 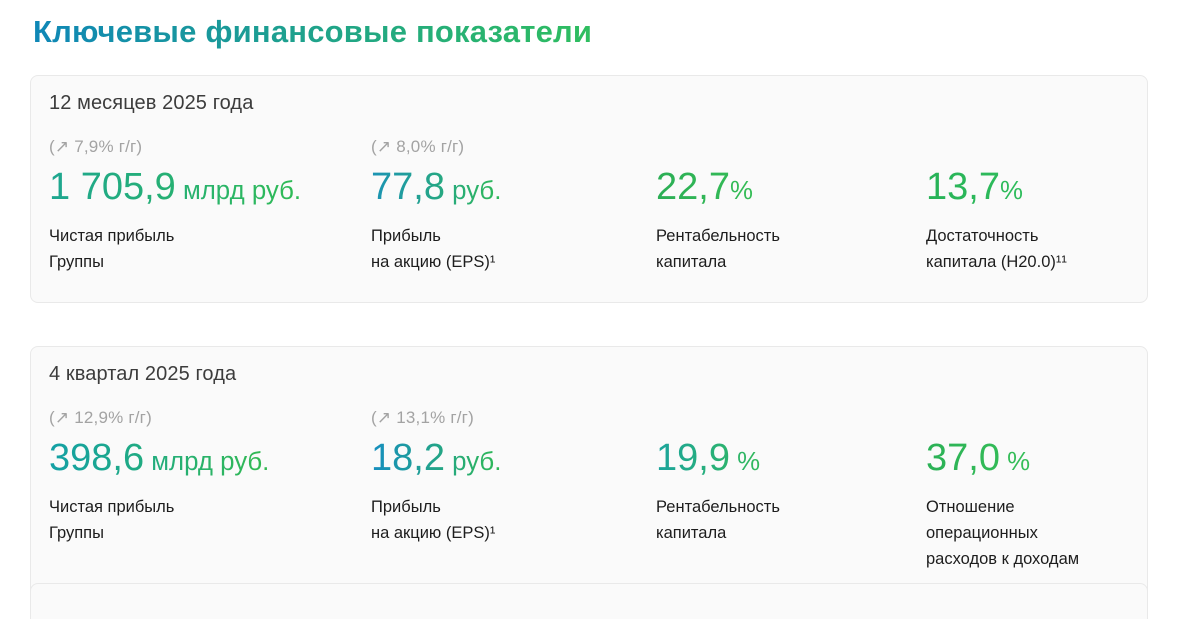 I want to click on metric-number: 77,8, so click(x=408, y=187).